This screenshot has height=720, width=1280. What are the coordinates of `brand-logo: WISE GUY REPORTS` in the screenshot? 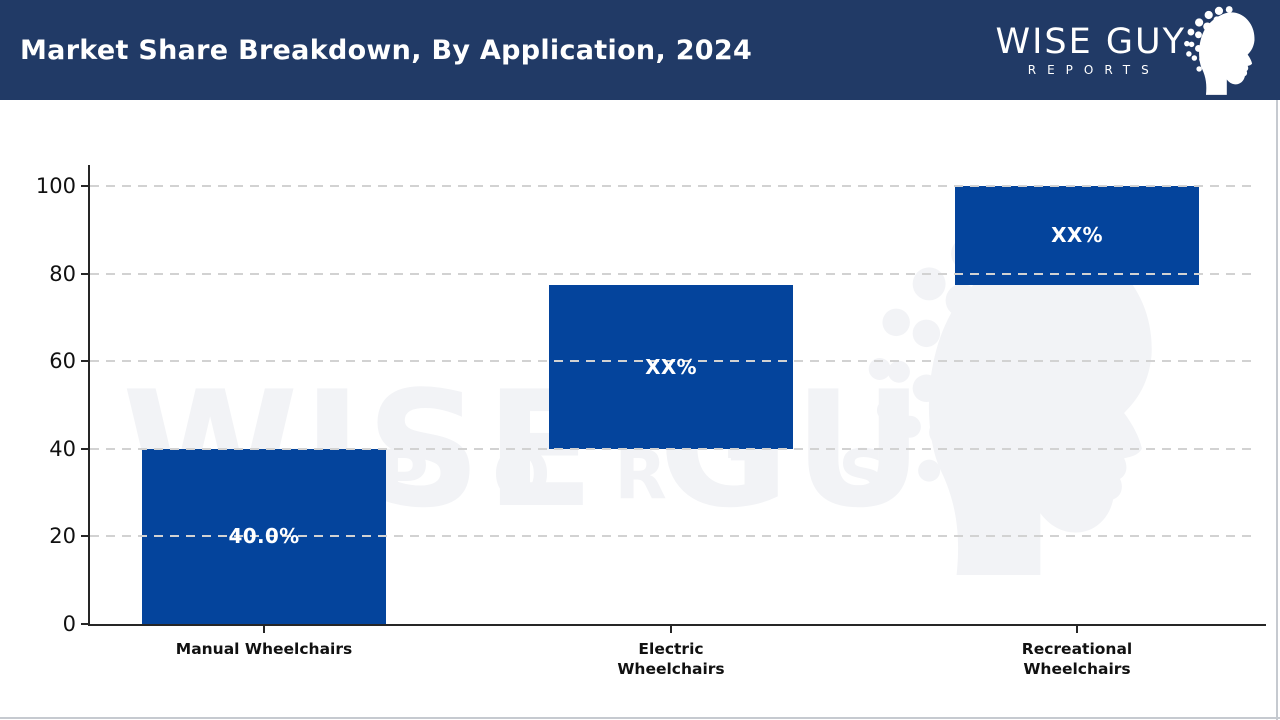 It's located at (1128, 50).